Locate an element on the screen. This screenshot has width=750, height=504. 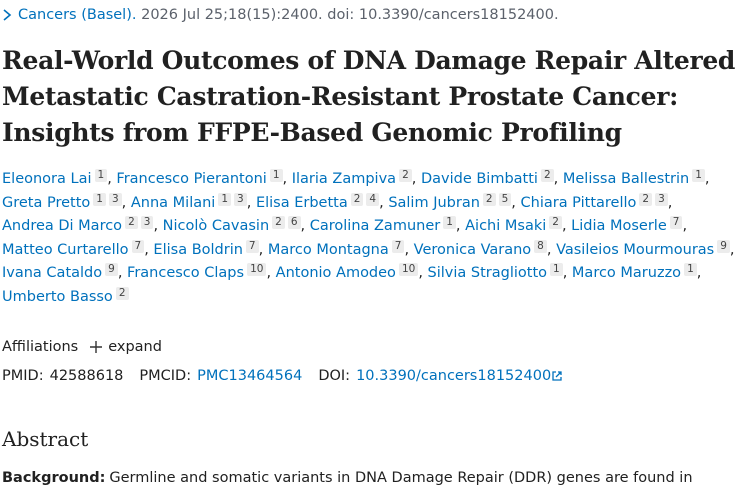
abstract-heading: Abstract is located at coordinates (45, 439).